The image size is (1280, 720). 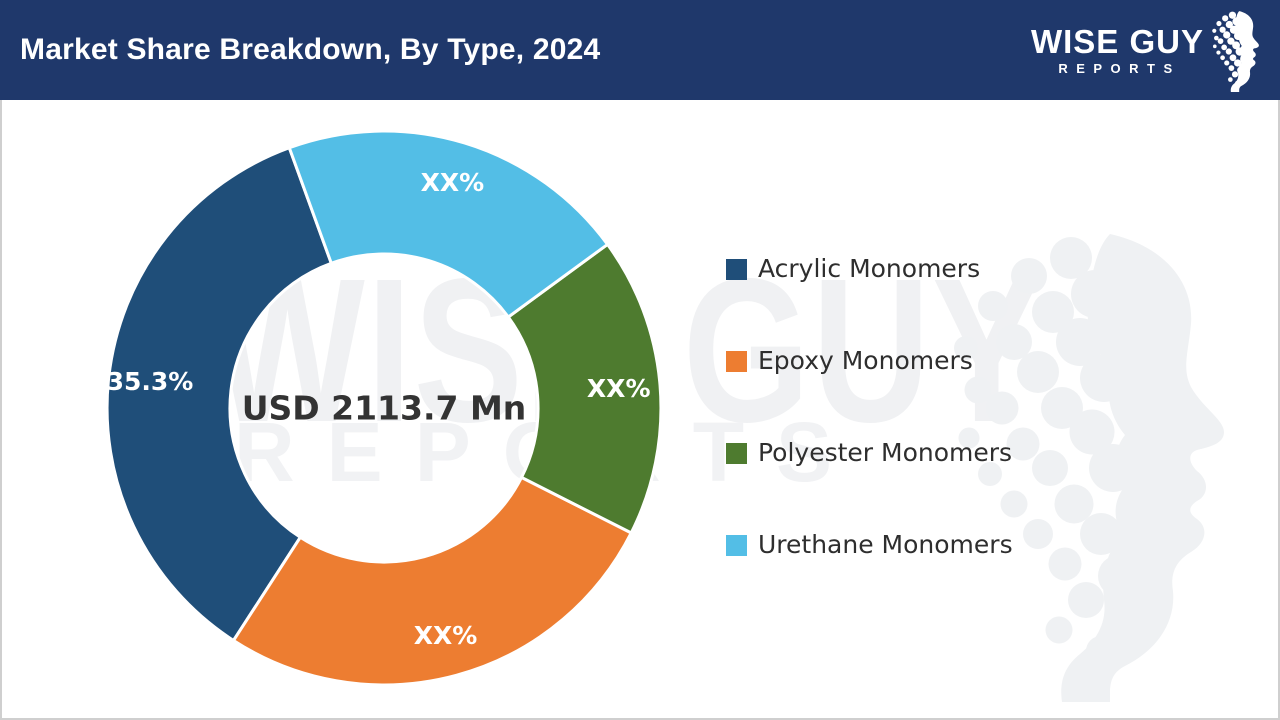 I want to click on logo-text: WISE GUY REPORTS, so click(x=1117, y=50).